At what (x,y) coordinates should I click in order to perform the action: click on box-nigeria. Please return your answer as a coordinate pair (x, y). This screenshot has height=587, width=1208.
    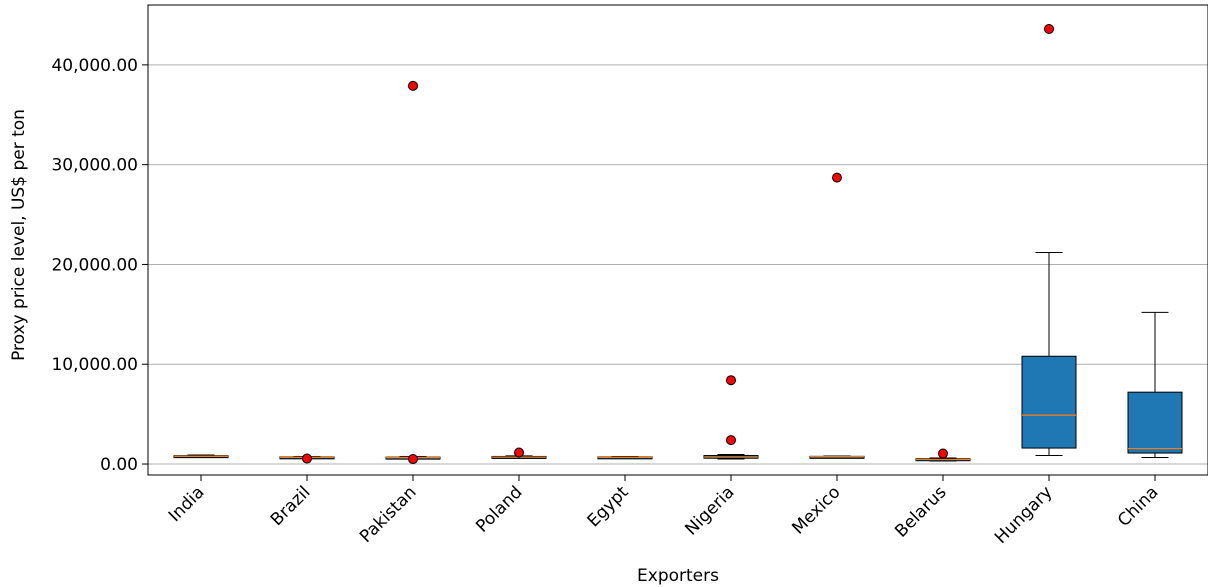
    Looking at the image, I should click on (731, 457).